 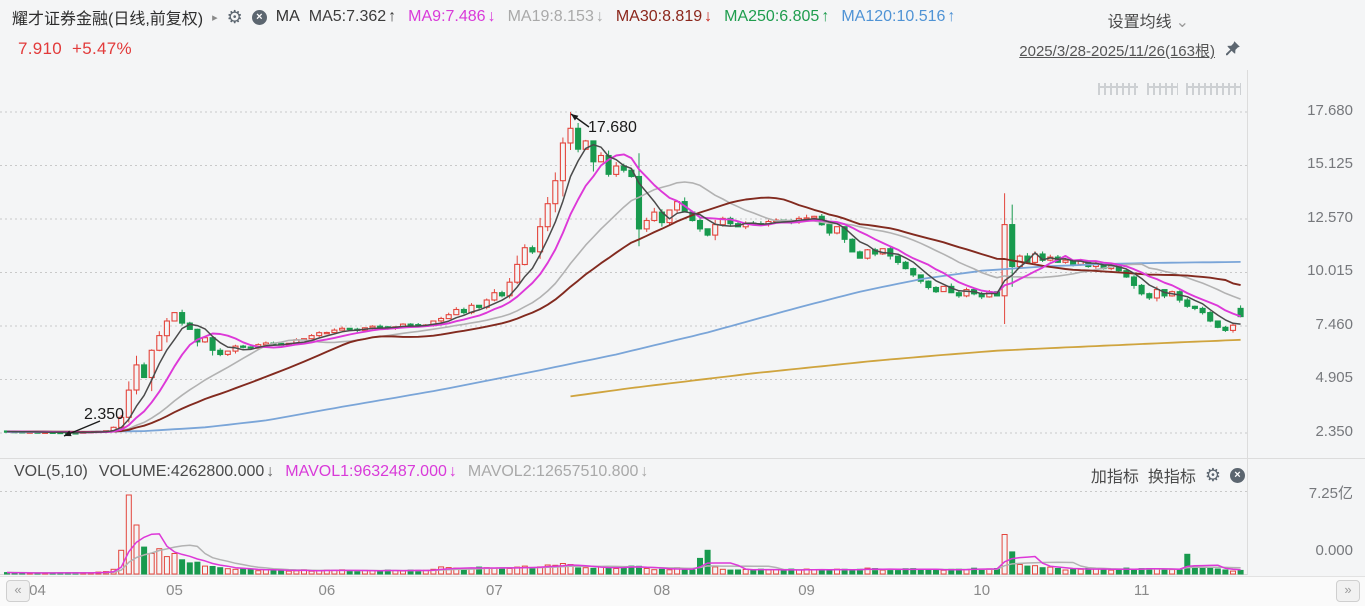 What do you see at coordinates (1171, 477) in the screenshot?
I see `switch-indicator-button: 换指标` at bounding box center [1171, 477].